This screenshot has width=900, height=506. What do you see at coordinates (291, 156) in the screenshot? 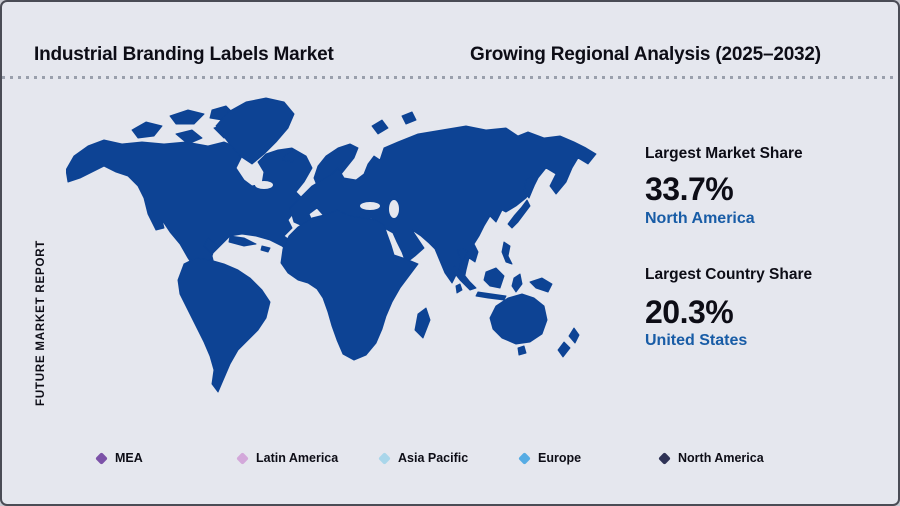
I see `island-iceland` at bounding box center [291, 156].